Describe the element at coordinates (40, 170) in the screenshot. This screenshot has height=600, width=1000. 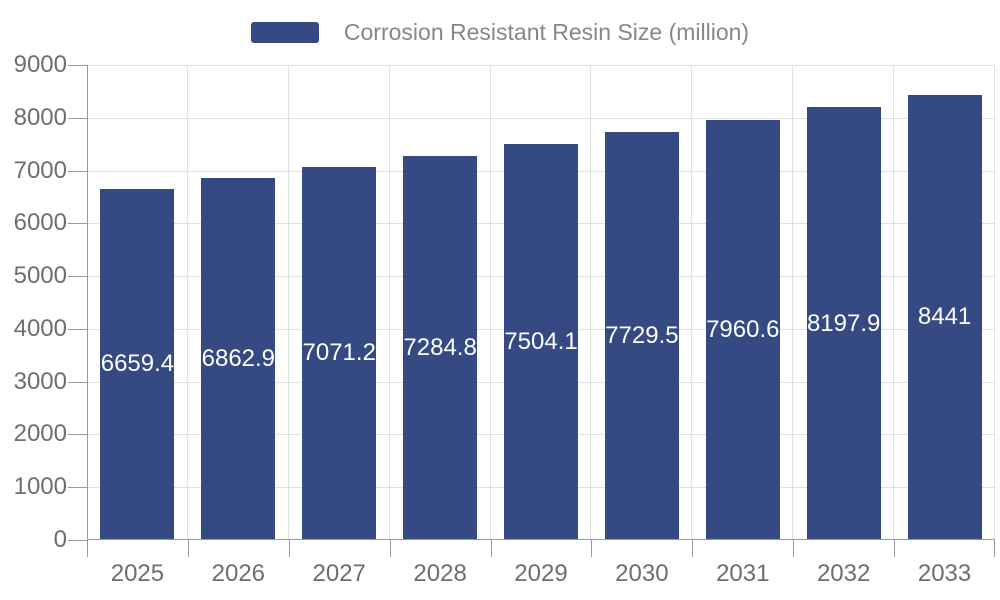
I see `y-axis-label: 7000` at that location.